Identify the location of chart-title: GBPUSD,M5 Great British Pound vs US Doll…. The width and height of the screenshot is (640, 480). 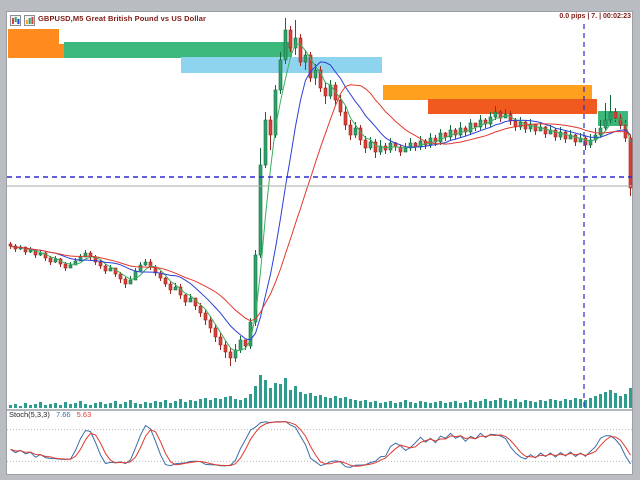
(122, 18).